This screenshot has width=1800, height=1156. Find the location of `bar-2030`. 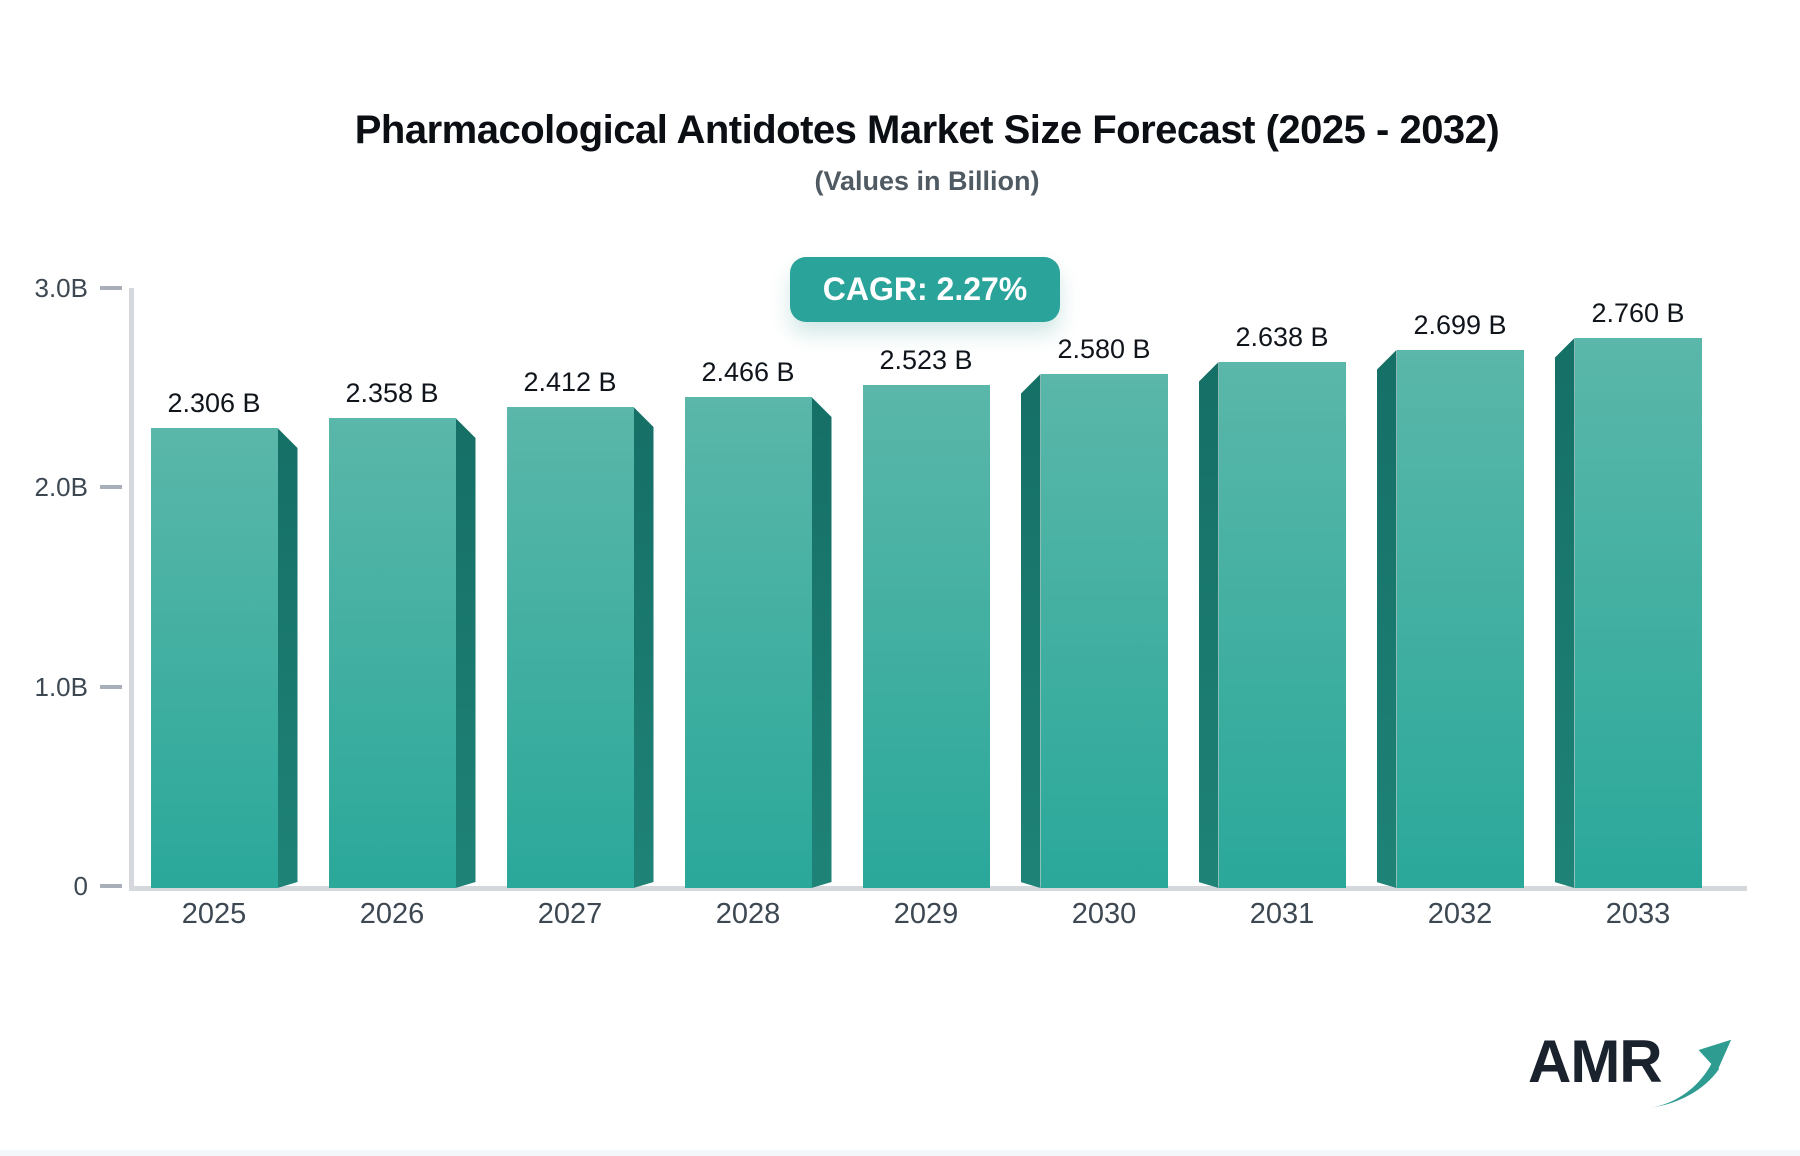

bar-2030 is located at coordinates (1104, 631).